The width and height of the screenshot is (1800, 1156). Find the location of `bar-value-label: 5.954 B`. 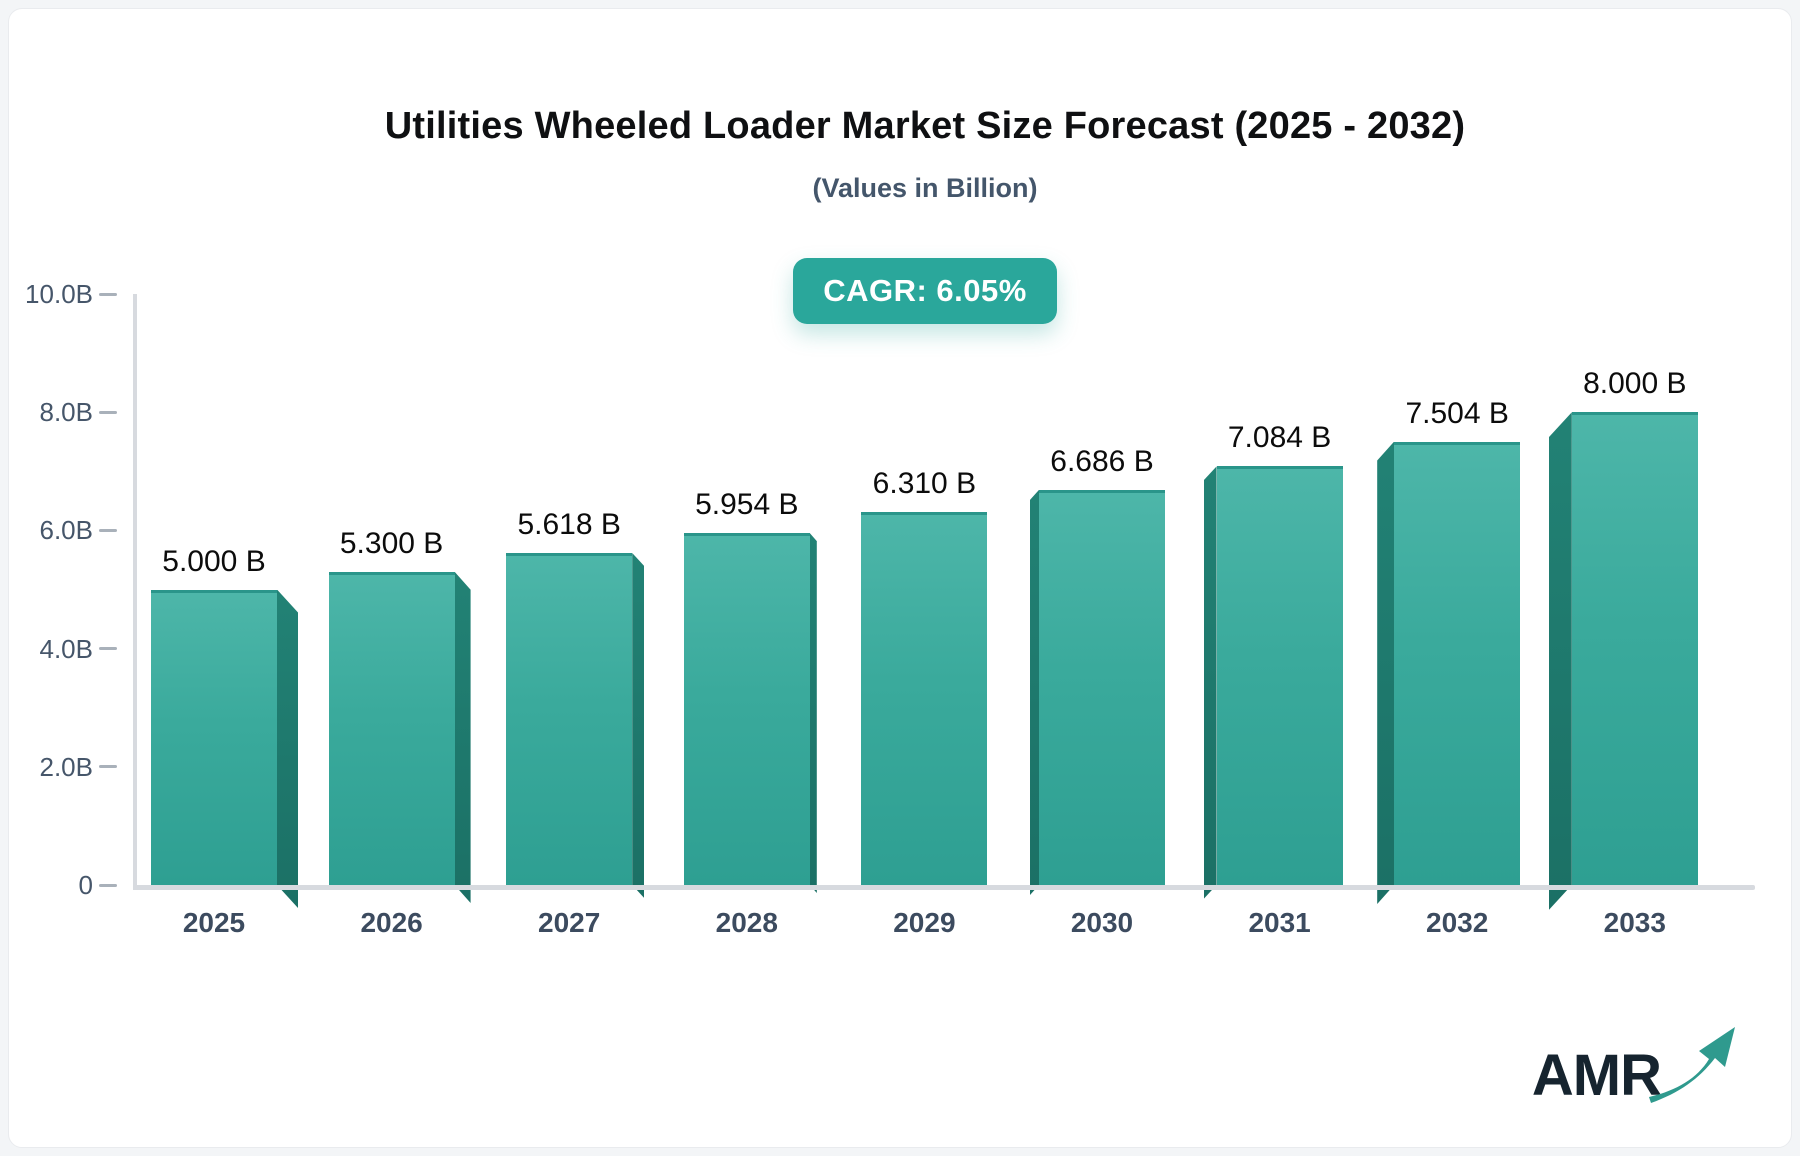

bar-value-label: 5.954 B is located at coordinates (747, 505).